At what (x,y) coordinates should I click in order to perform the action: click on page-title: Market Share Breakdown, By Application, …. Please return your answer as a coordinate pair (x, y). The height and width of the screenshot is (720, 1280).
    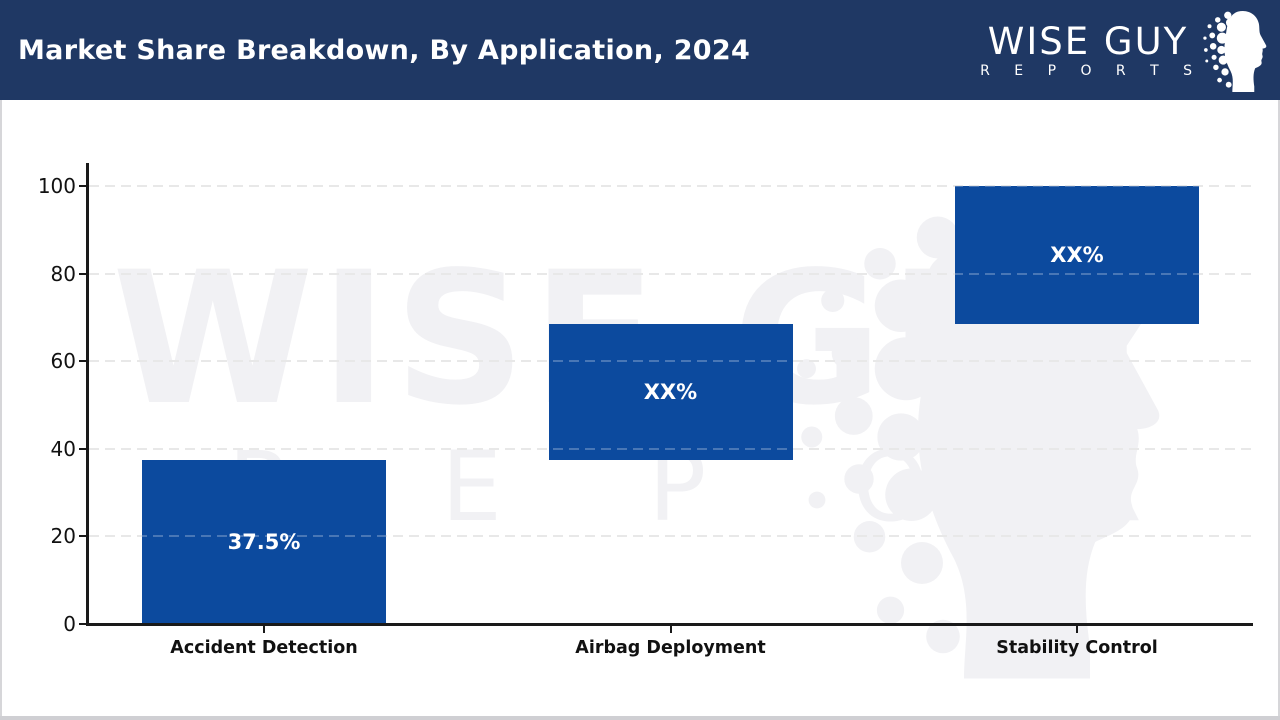
    Looking at the image, I should click on (384, 50).